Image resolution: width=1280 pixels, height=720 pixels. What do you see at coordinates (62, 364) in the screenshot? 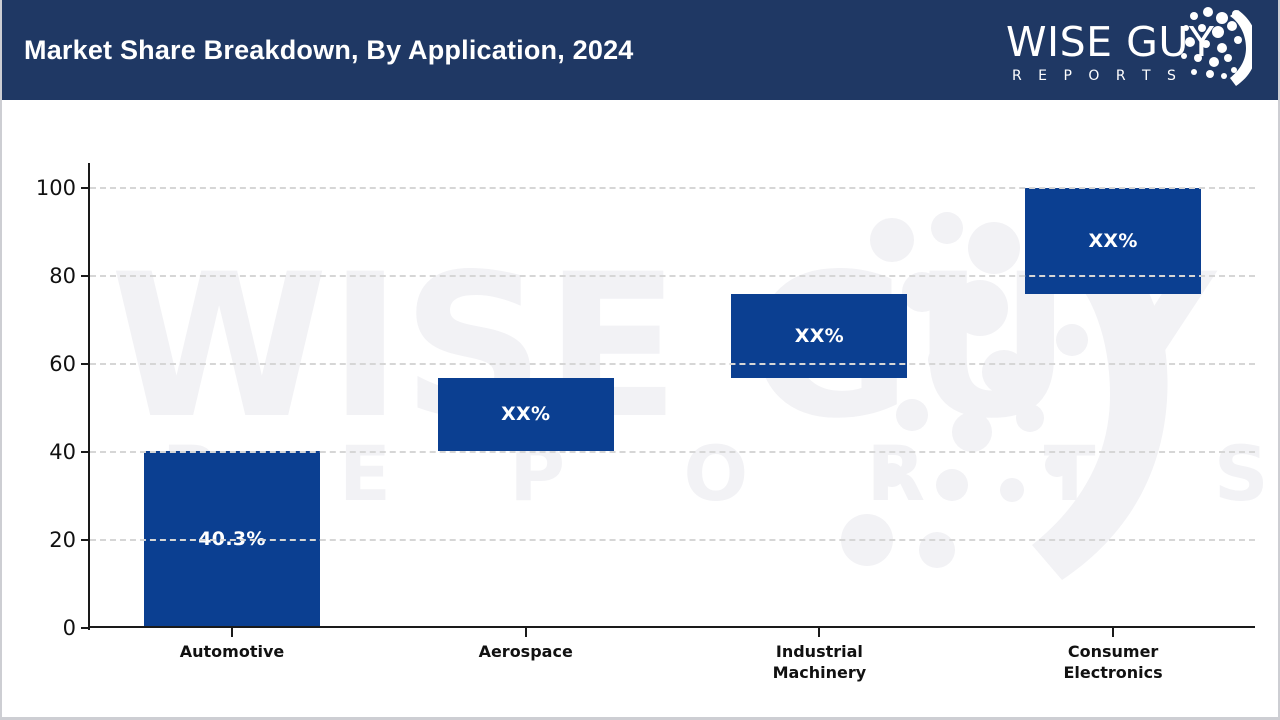
I see `y-axis-tick-label: 60` at bounding box center [62, 364].